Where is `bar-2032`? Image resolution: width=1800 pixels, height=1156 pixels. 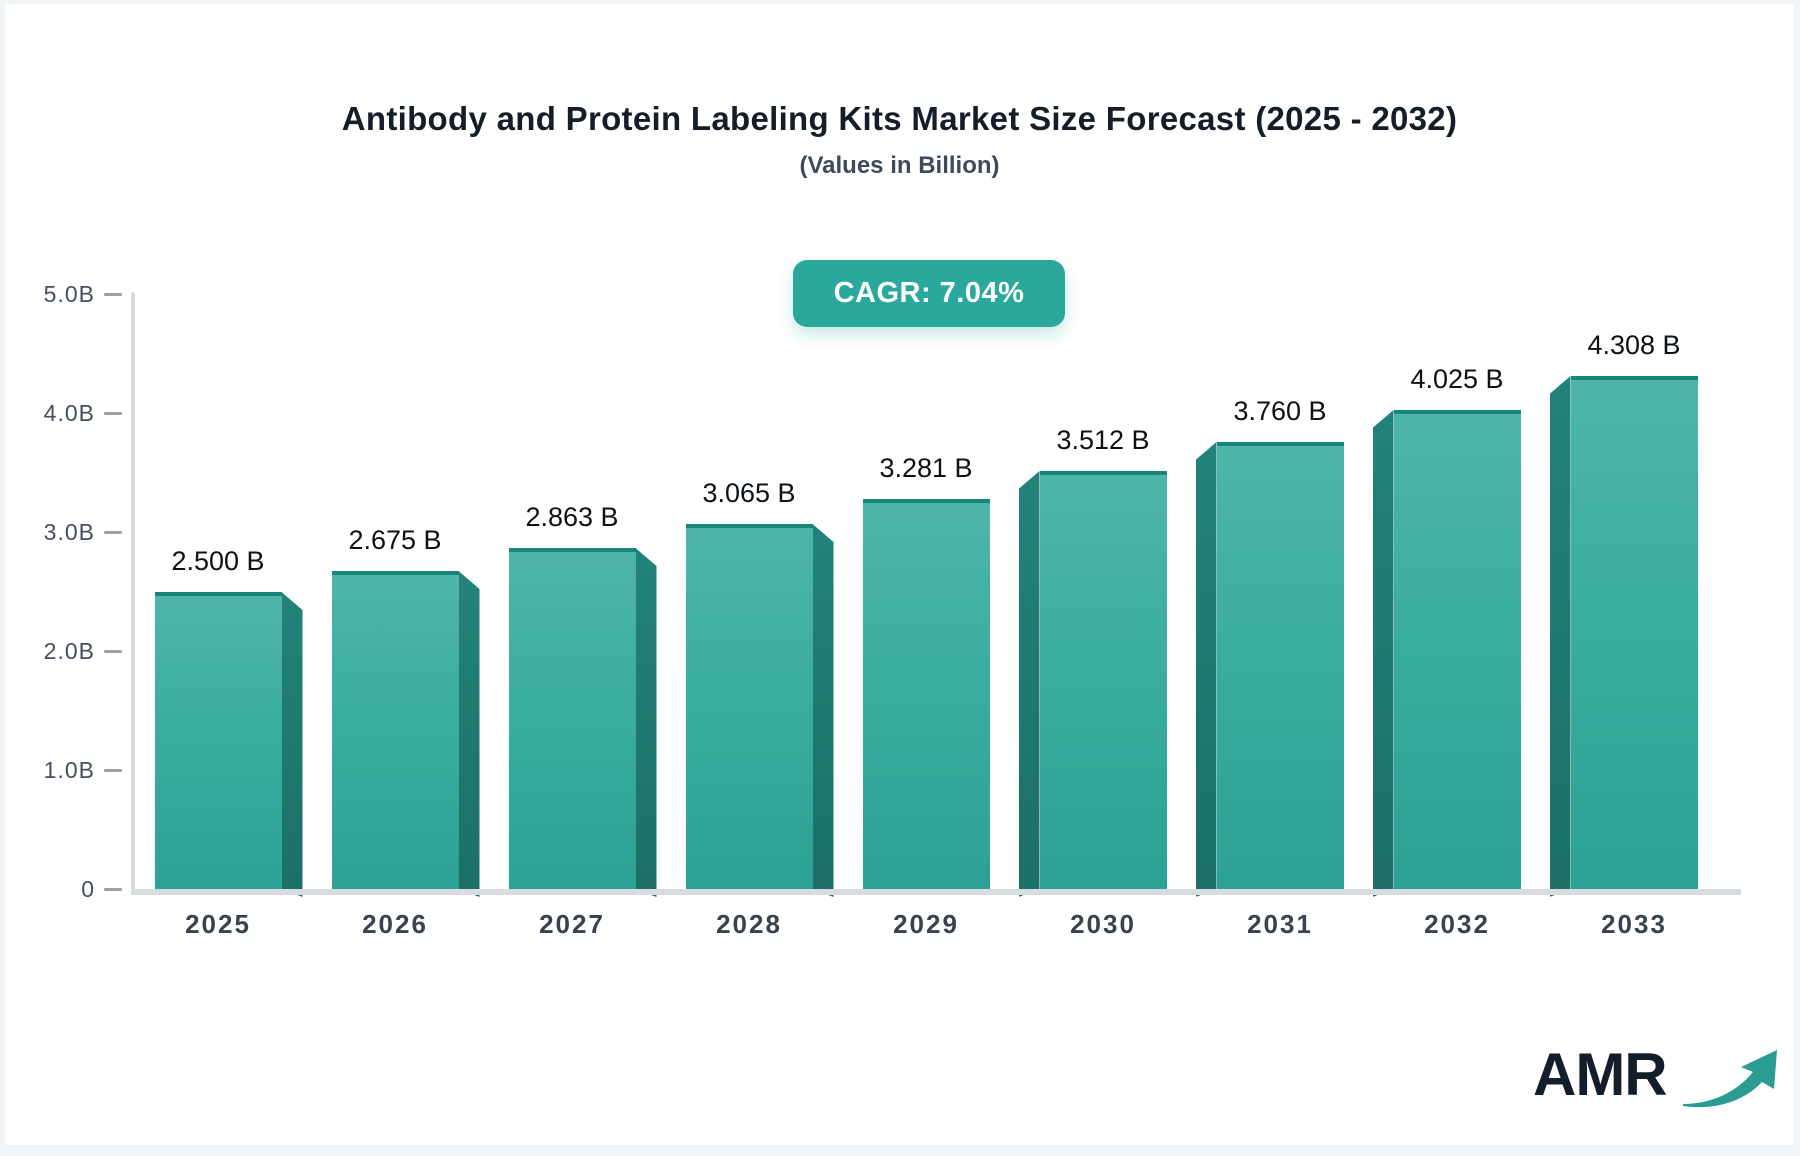 bar-2032 is located at coordinates (1457, 649).